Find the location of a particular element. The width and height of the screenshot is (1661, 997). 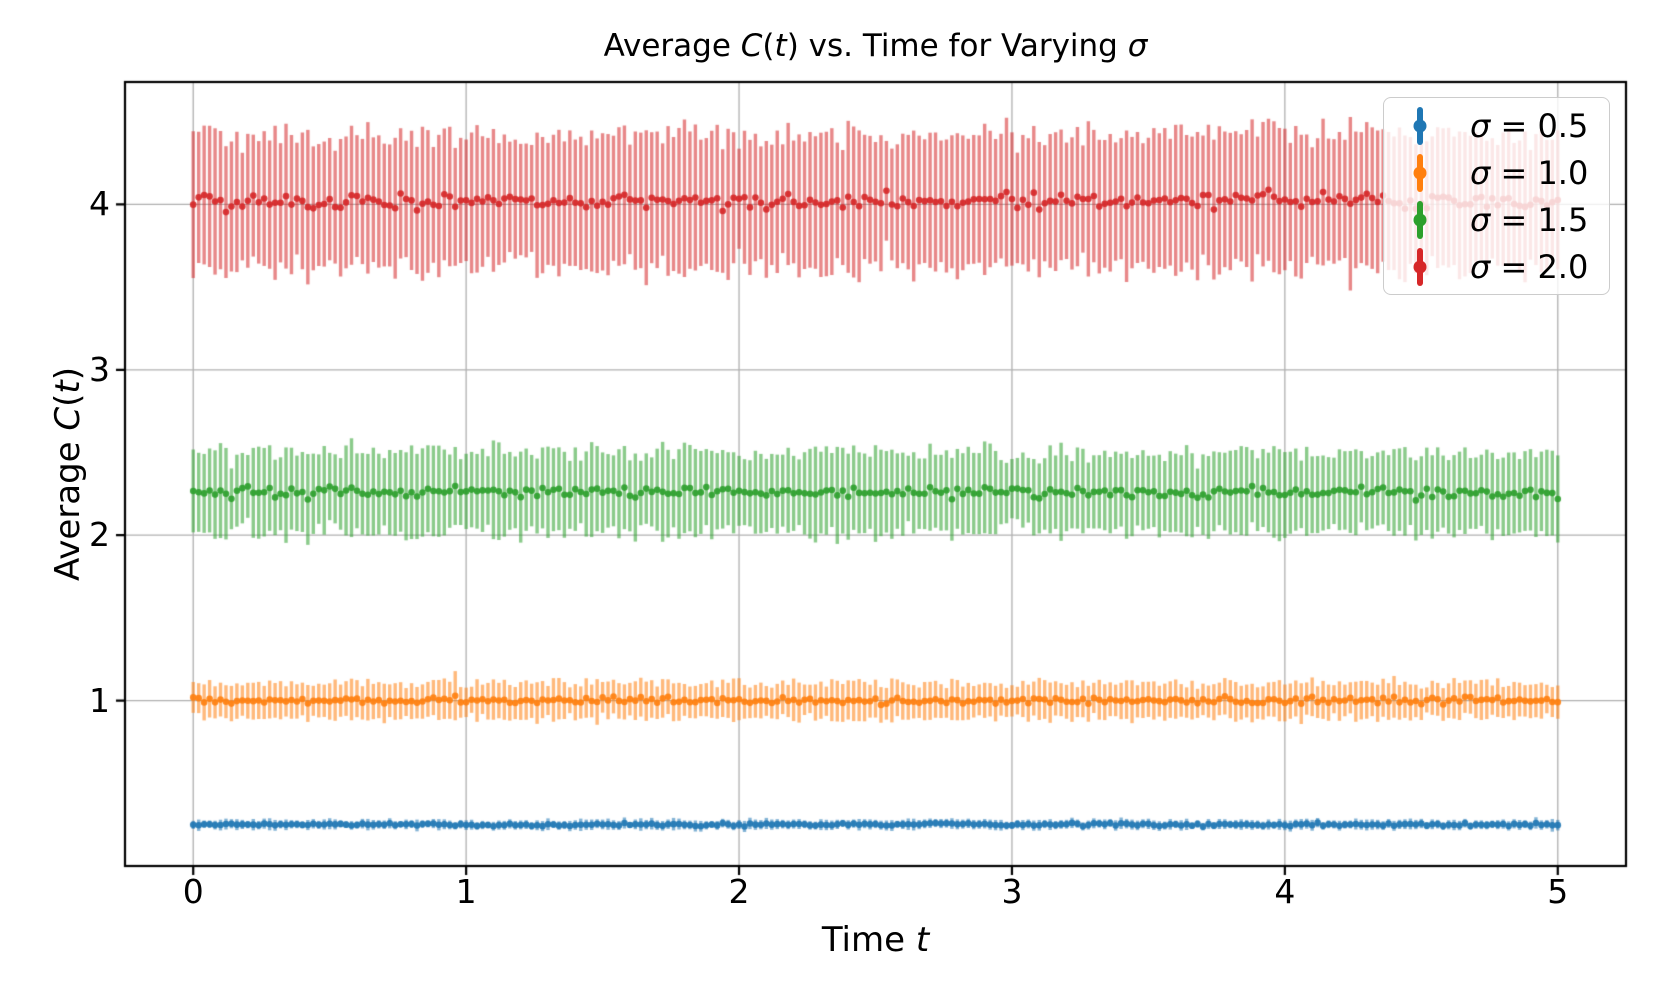

legend-item: σ = 1.0 is located at coordinates (1502, 173).